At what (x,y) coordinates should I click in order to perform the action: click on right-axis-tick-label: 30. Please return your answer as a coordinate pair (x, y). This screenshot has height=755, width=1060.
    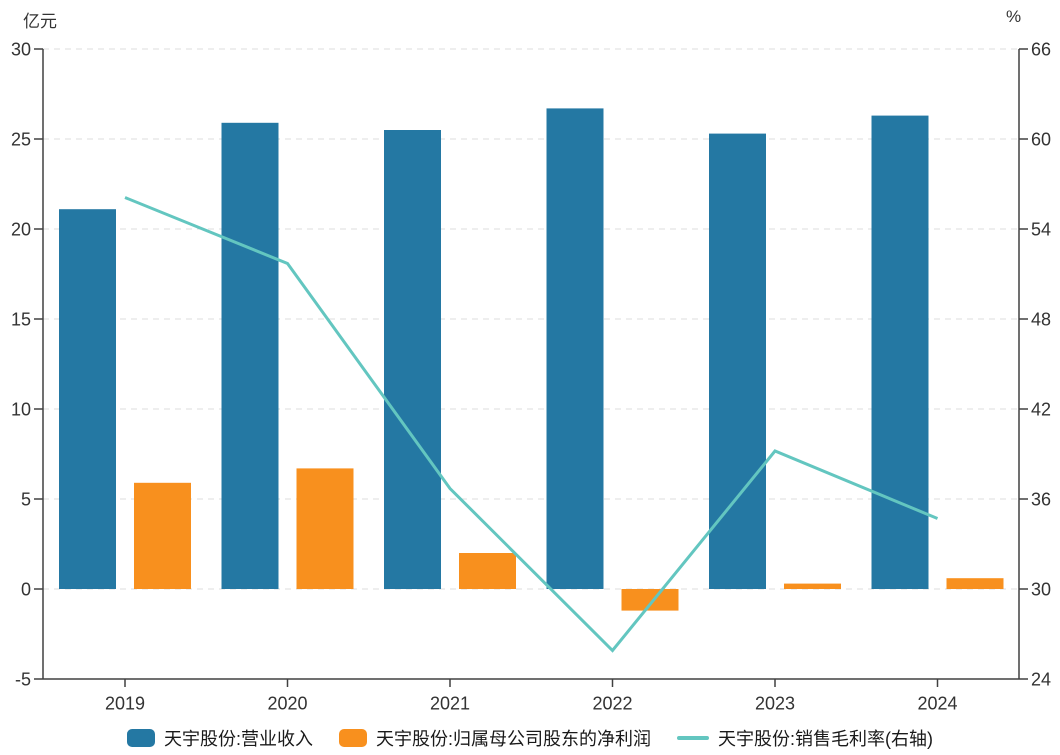
    Looking at the image, I should click on (1041, 589).